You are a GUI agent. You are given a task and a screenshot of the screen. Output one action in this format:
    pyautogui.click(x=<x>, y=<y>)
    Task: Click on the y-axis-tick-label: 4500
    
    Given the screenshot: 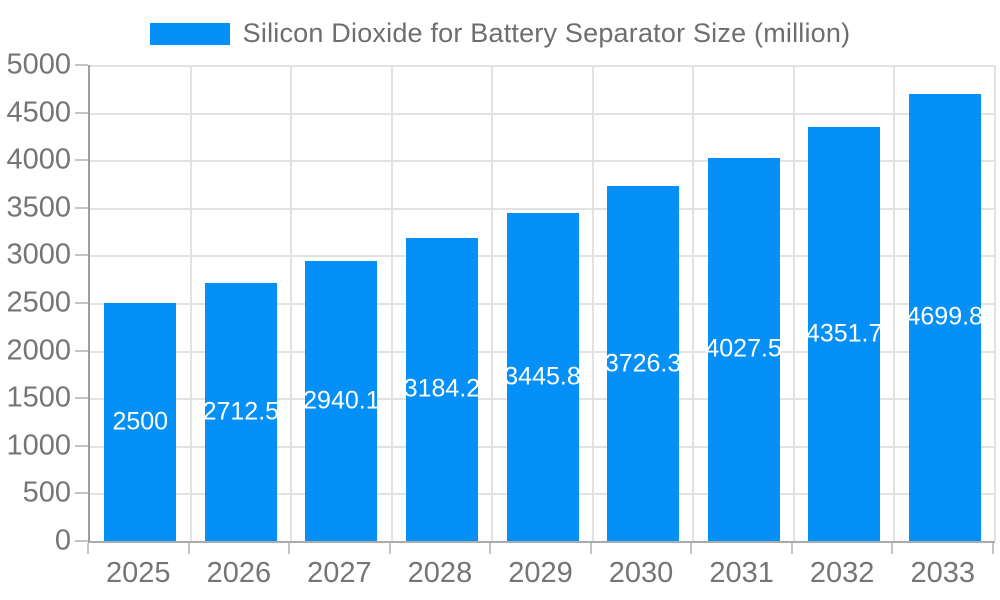 What is the action you would take?
    pyautogui.click(x=38, y=112)
    